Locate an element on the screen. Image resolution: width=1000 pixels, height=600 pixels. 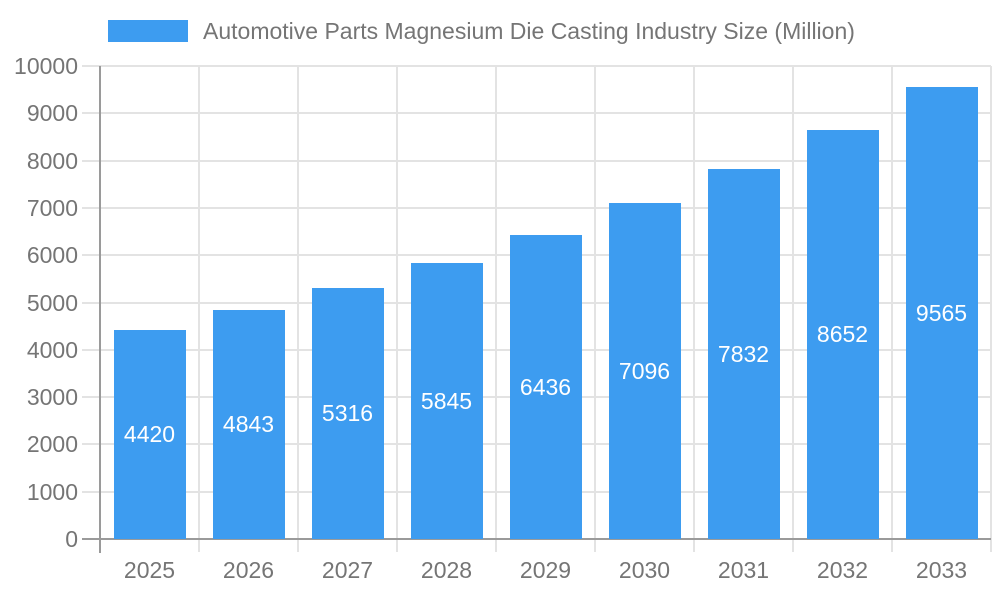
y-axis-label: 2000 is located at coordinates (52, 444).